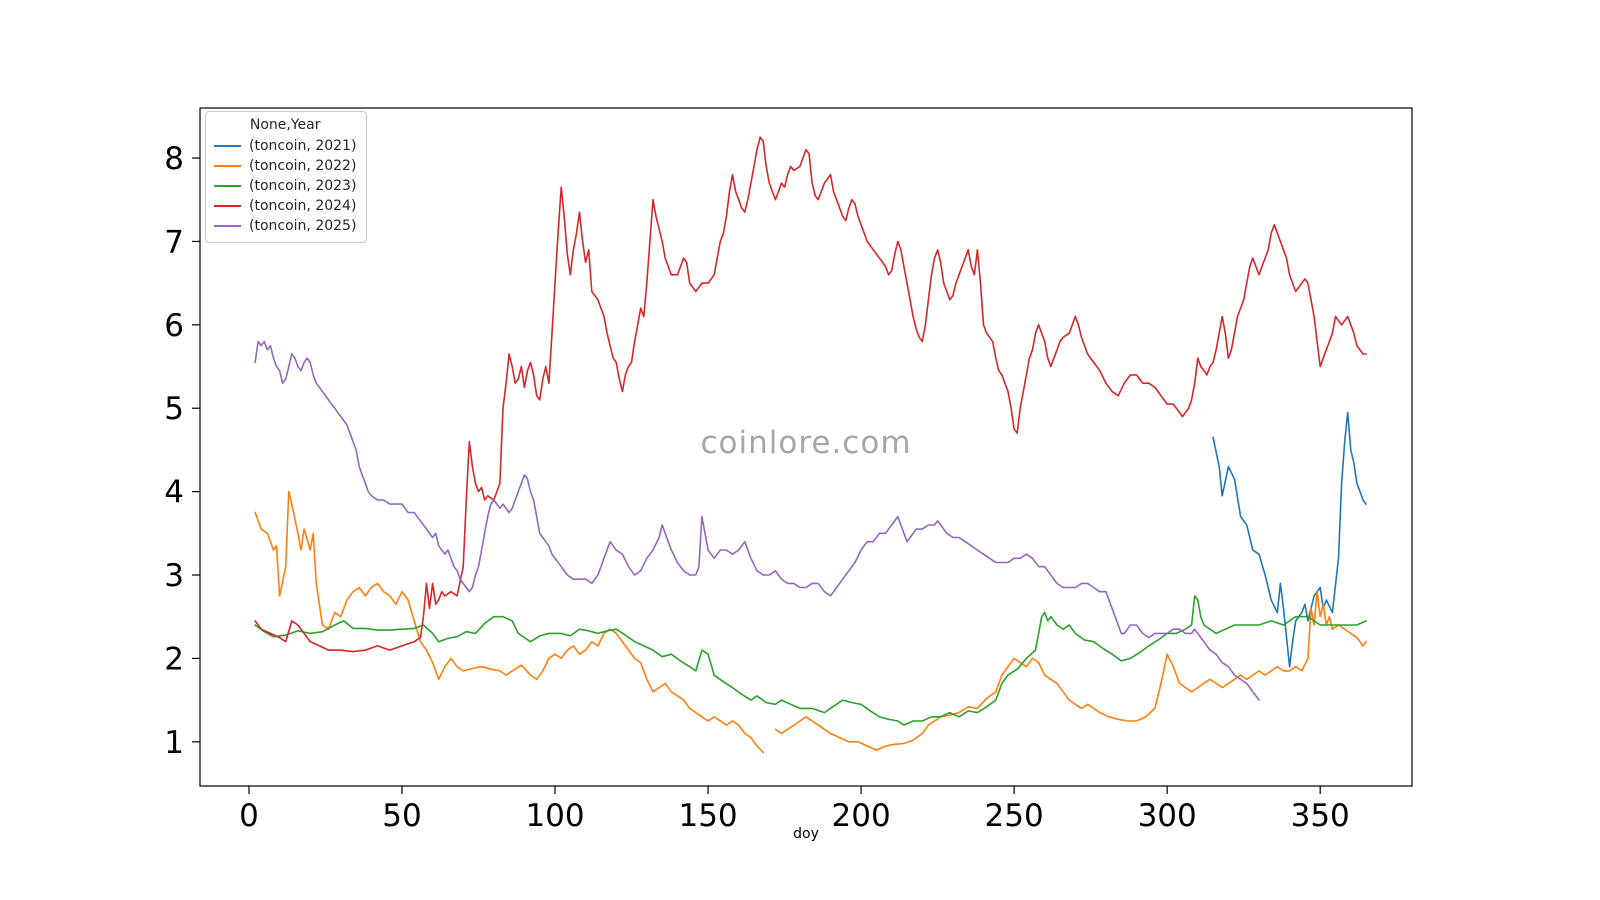 The image size is (1600, 900). What do you see at coordinates (249, 816) in the screenshot?
I see `x-tick-label: 0` at bounding box center [249, 816].